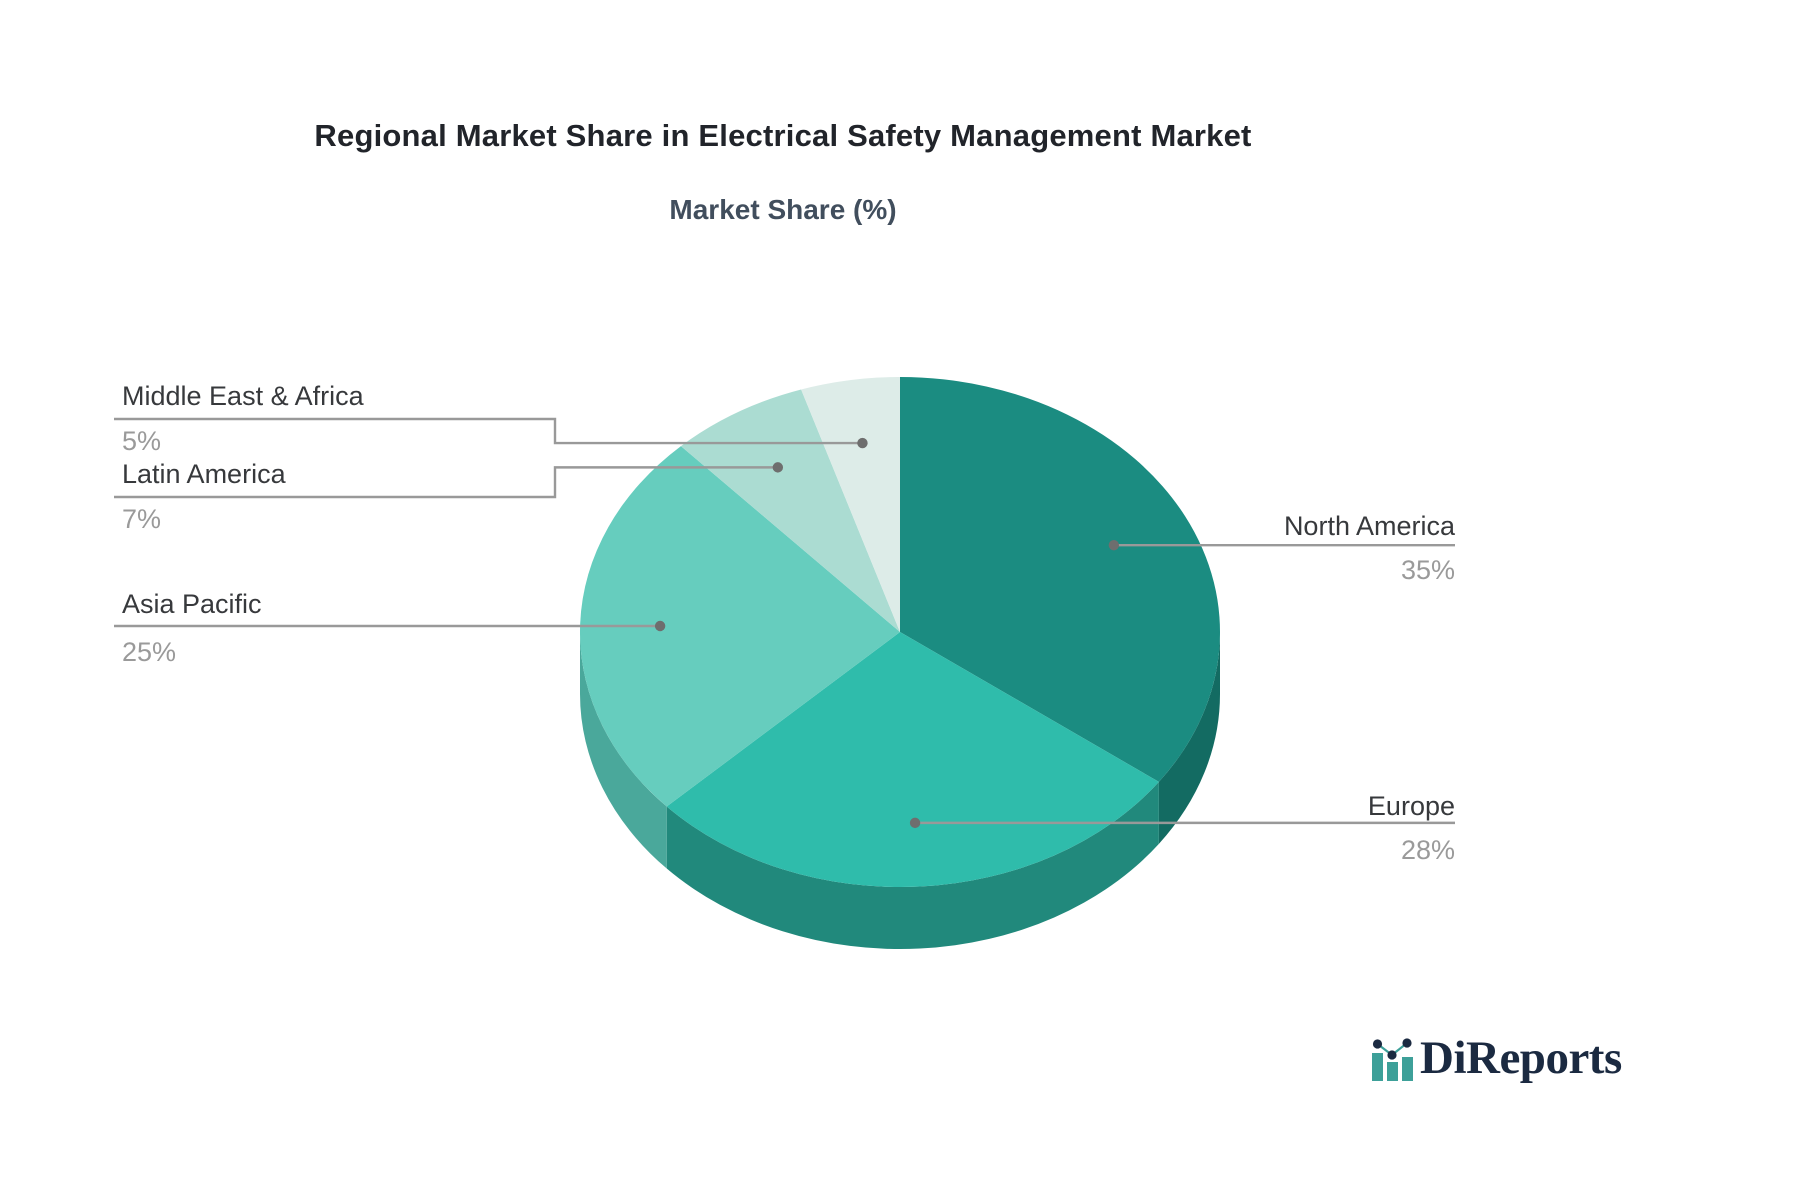 Image resolution: width=1800 pixels, height=1196 pixels. What do you see at coordinates (204, 474) in the screenshot?
I see `slice-label-latin-america: Latin America` at bounding box center [204, 474].